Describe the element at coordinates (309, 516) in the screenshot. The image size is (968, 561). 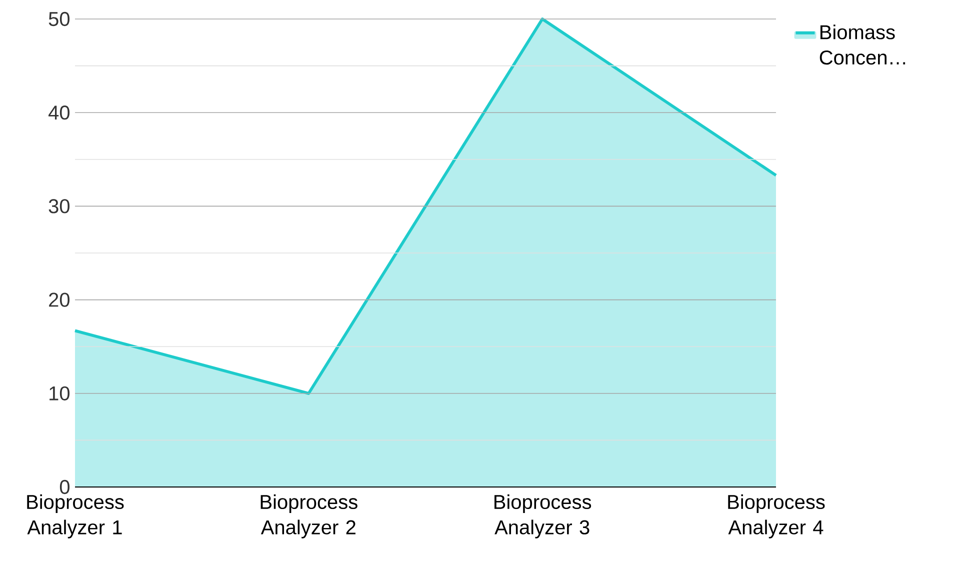
I see `x-tick-label: Bioprocess Analyzer 2` at that location.